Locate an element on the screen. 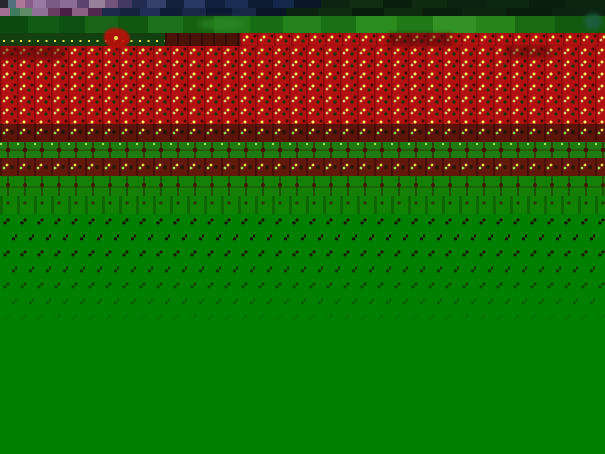  maroon-strip is located at coordinates (202, 39).